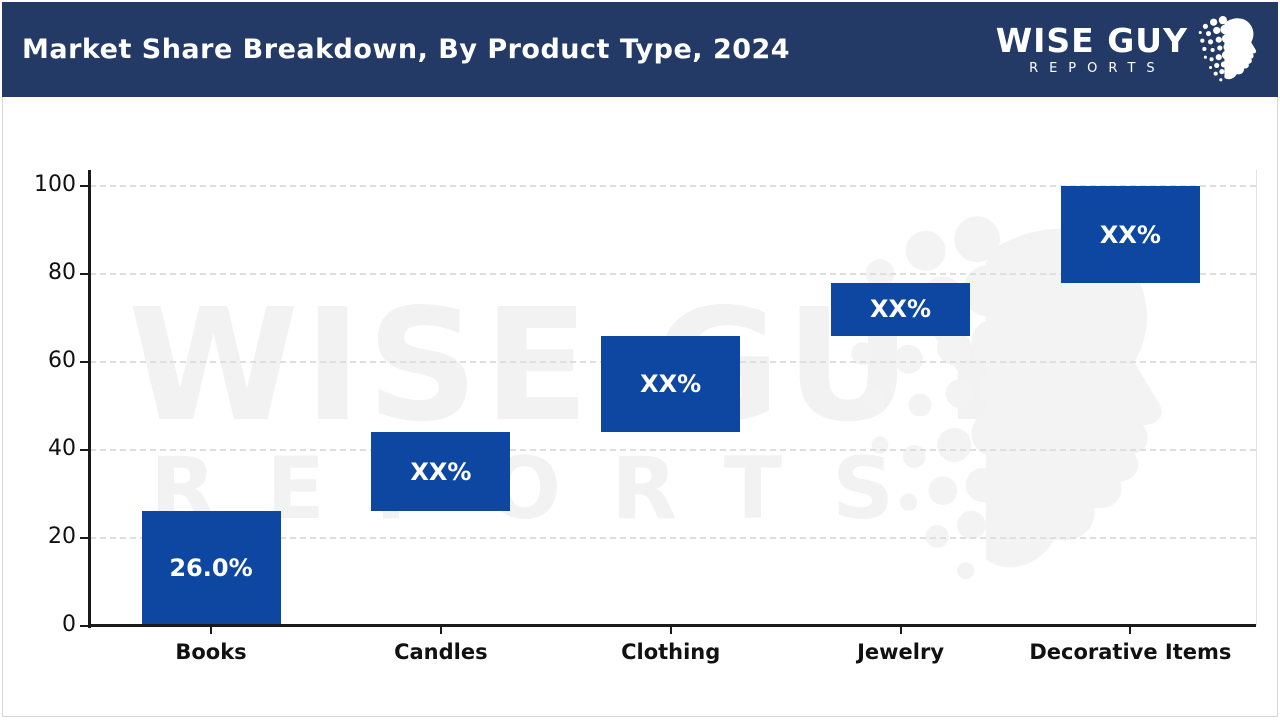  Describe the element at coordinates (1130, 652) in the screenshot. I see `x-tick-label-5: Decorative Items` at that location.